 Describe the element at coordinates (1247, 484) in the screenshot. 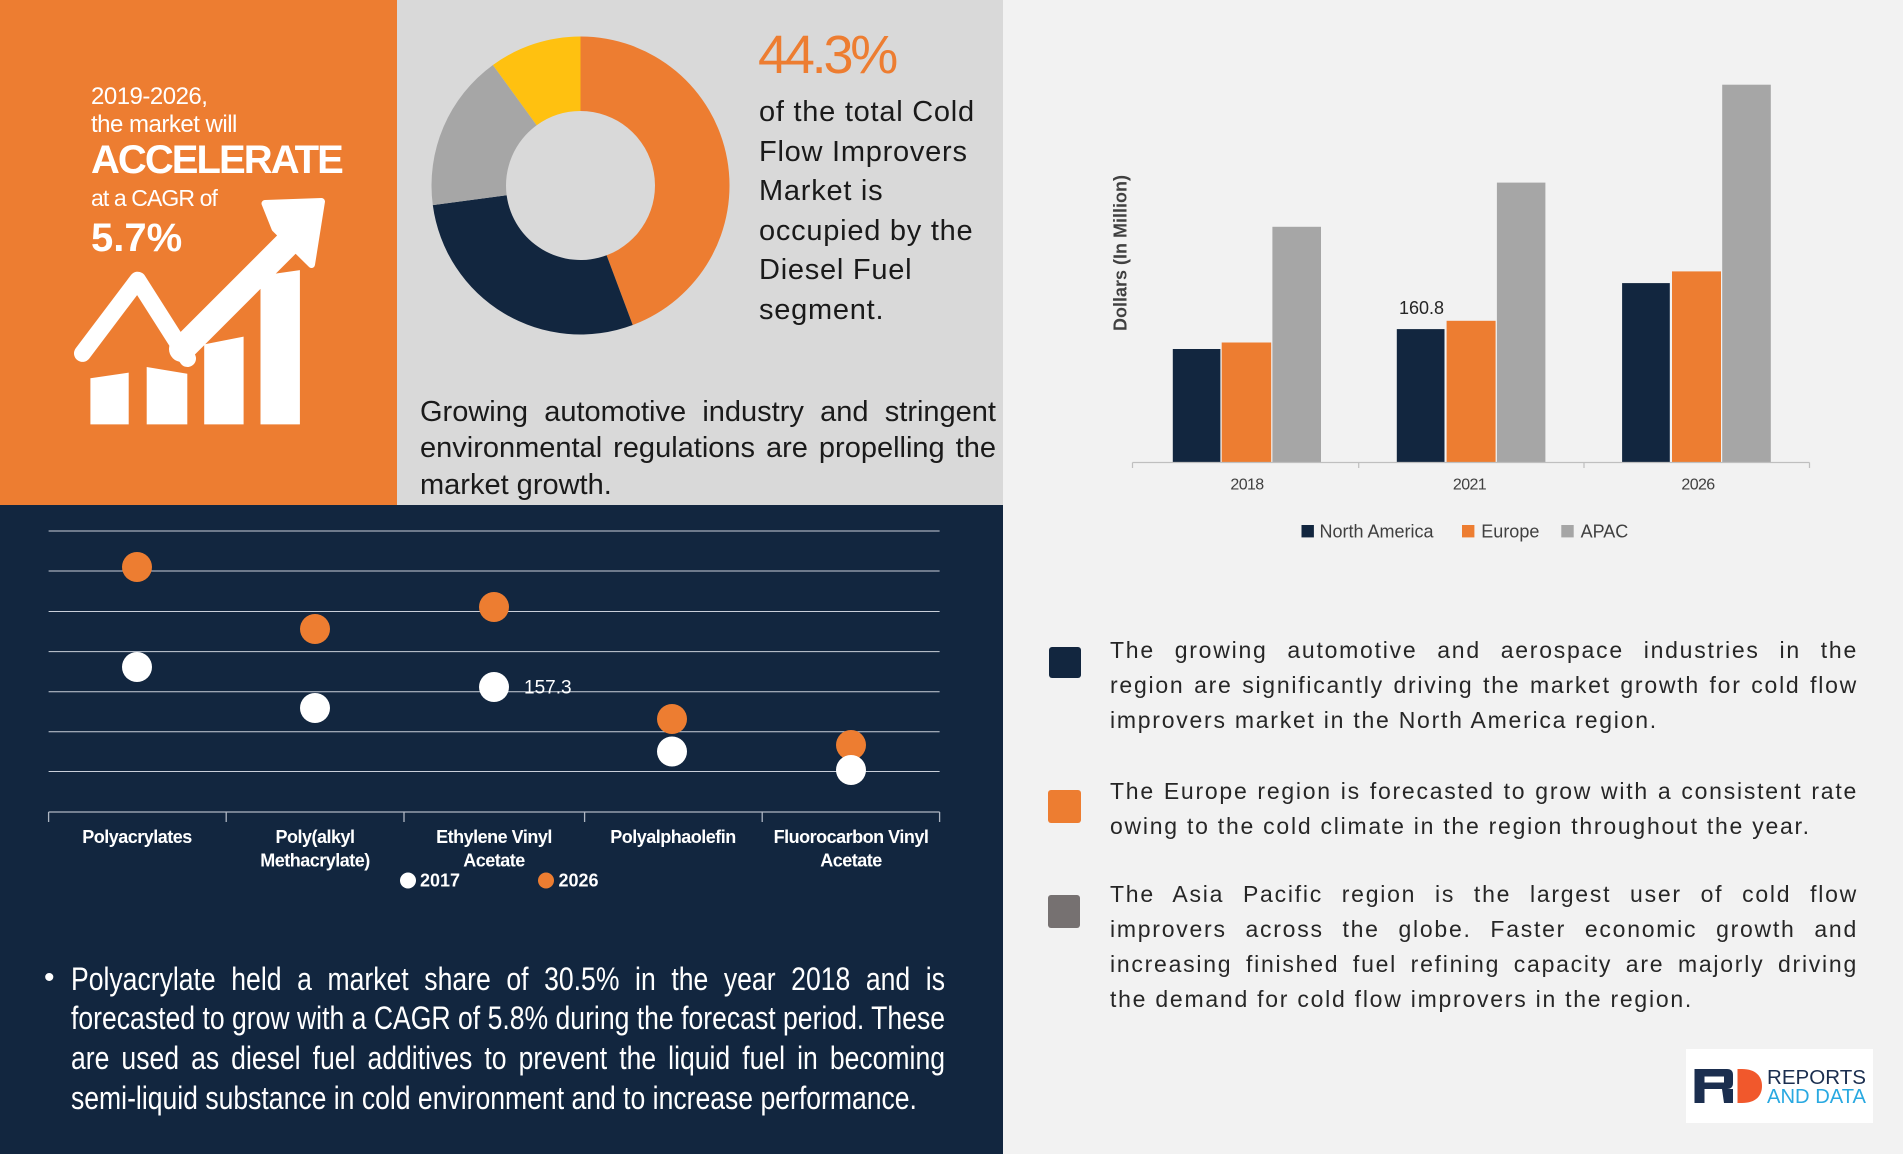

I see `svg-text: 2018` at that location.